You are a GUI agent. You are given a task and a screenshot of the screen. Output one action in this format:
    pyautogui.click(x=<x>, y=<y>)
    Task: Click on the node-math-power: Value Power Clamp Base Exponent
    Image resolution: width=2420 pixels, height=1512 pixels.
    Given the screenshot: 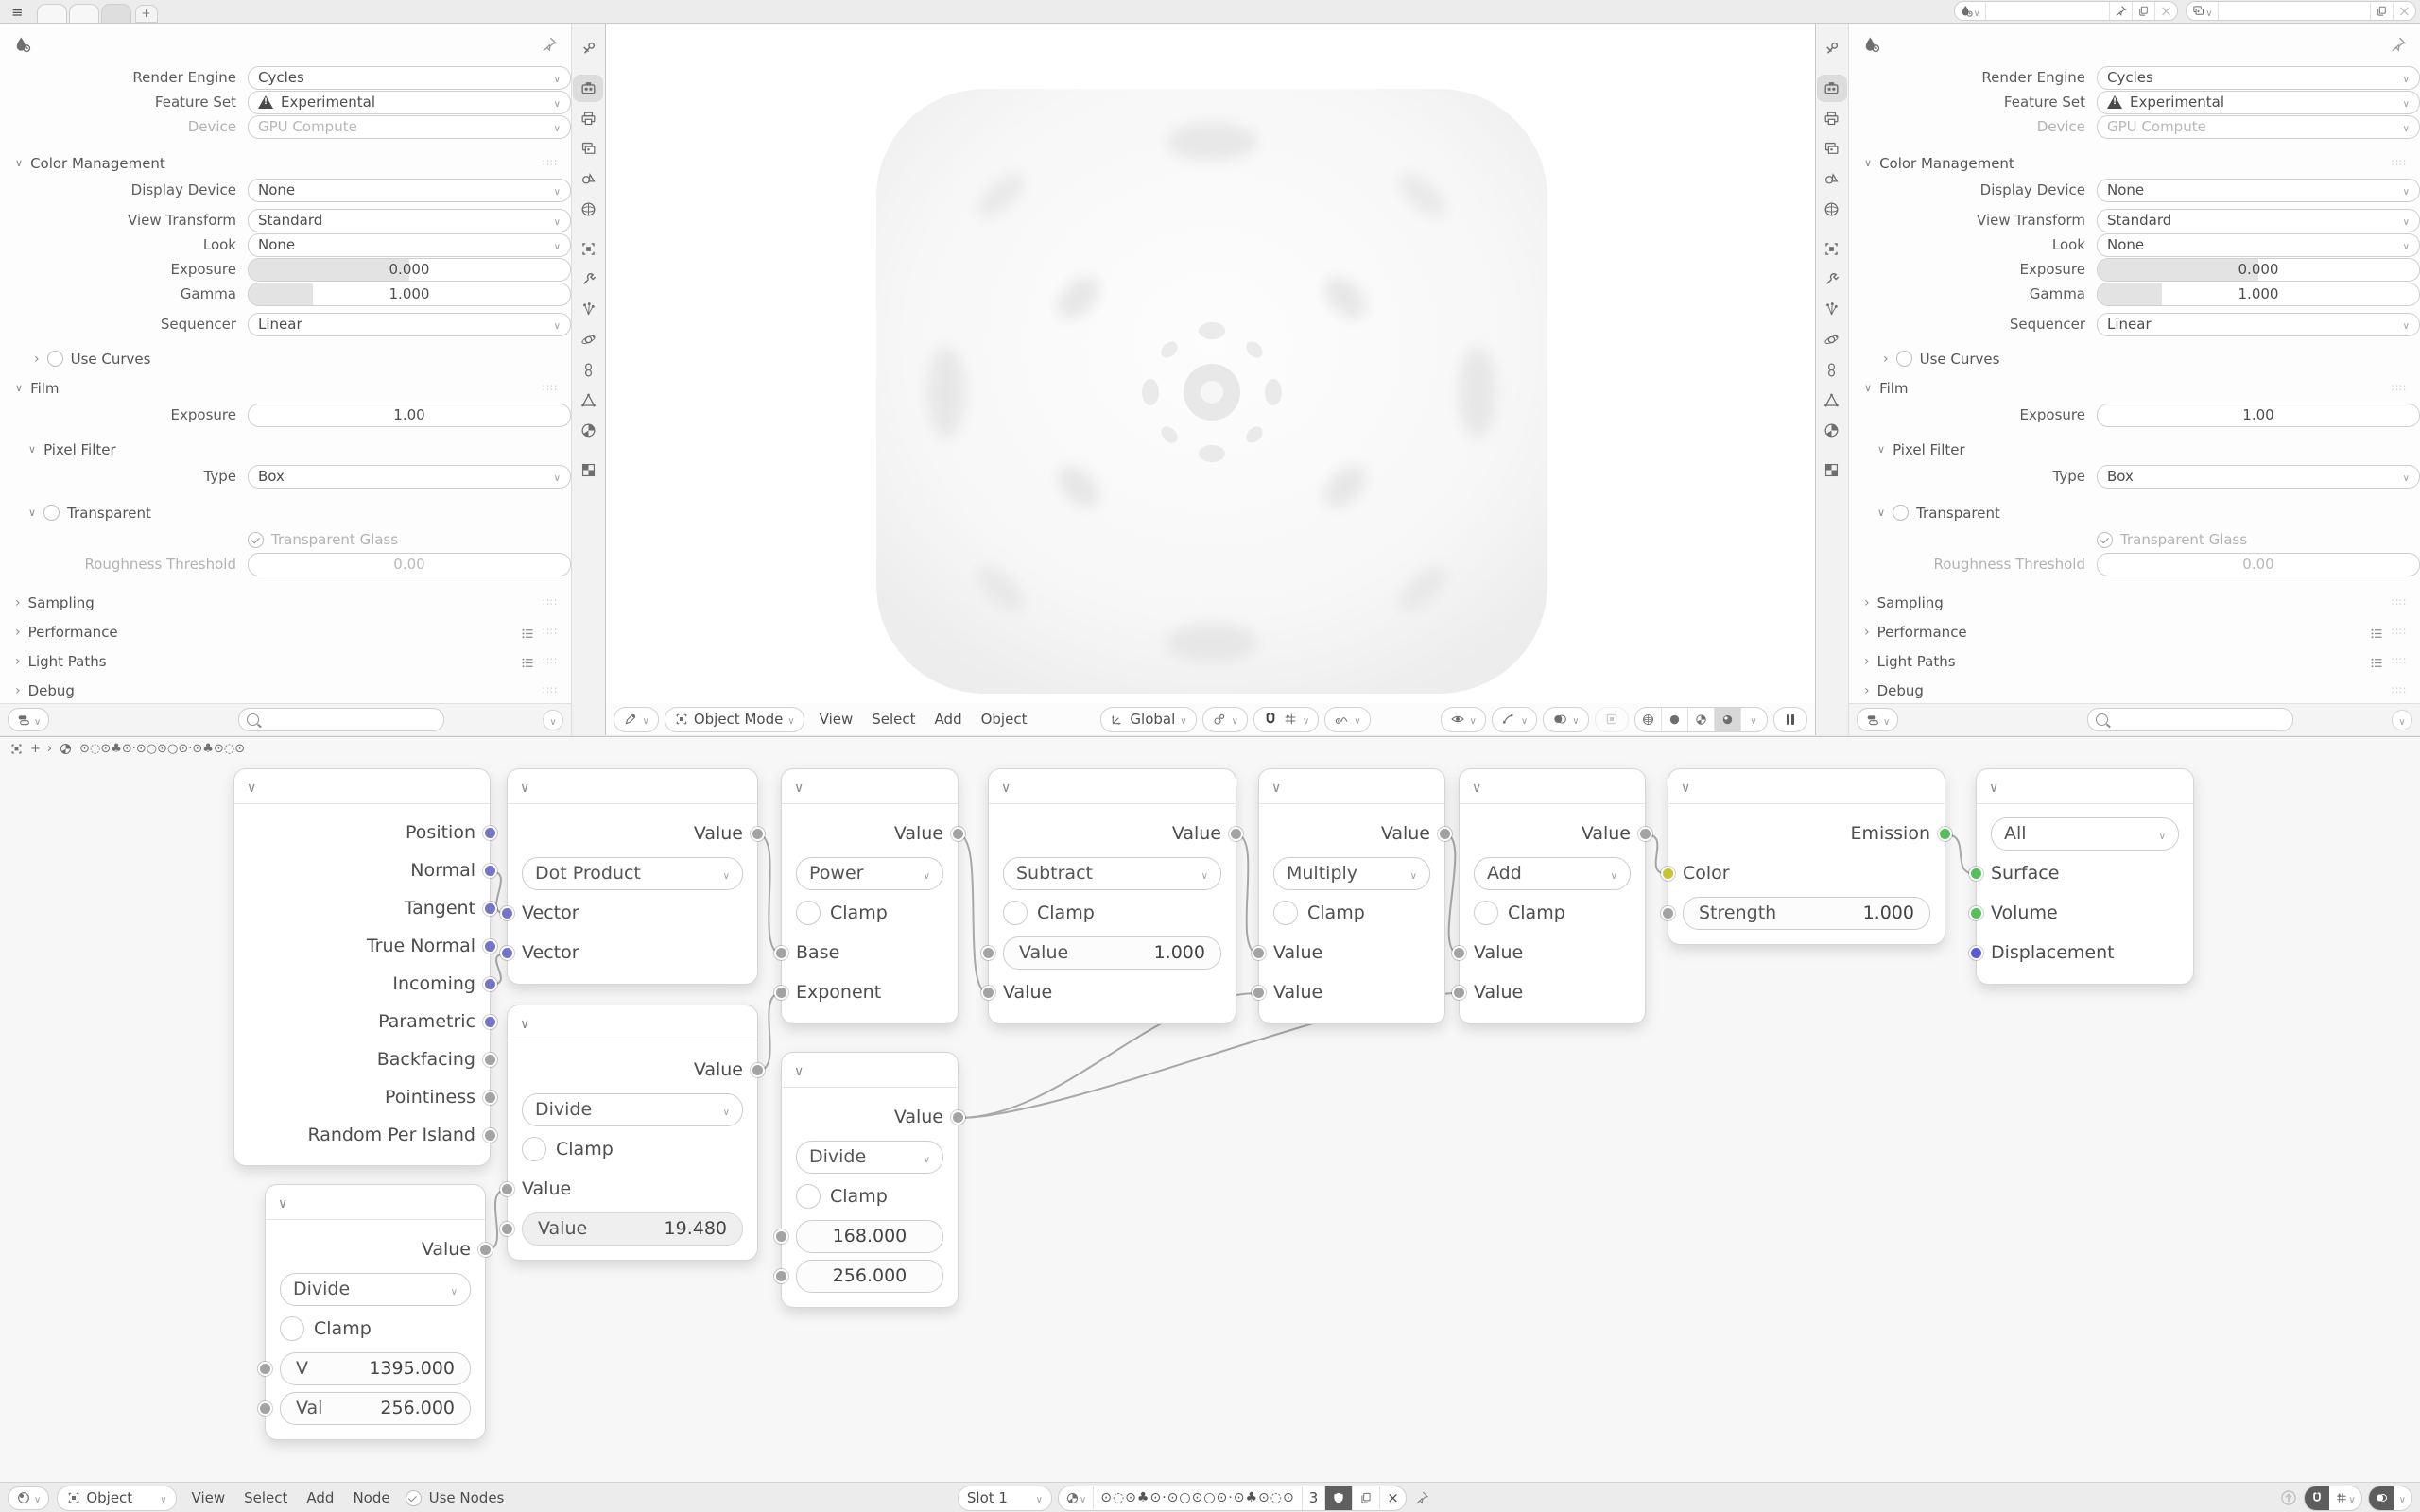 What is the action you would take?
    pyautogui.click(x=870, y=896)
    